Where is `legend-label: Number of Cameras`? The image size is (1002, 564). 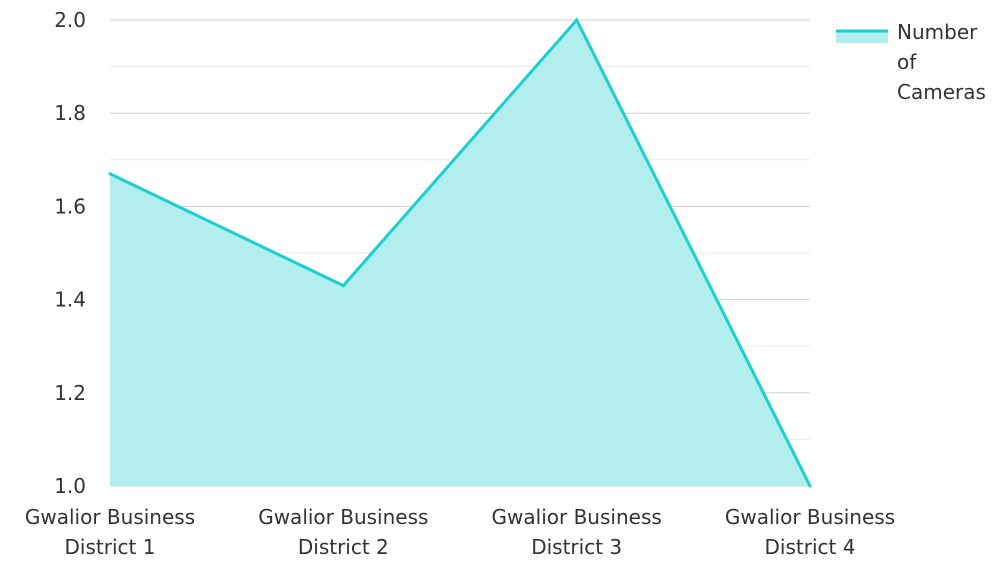
legend-label: Number of Cameras is located at coordinates (941, 62).